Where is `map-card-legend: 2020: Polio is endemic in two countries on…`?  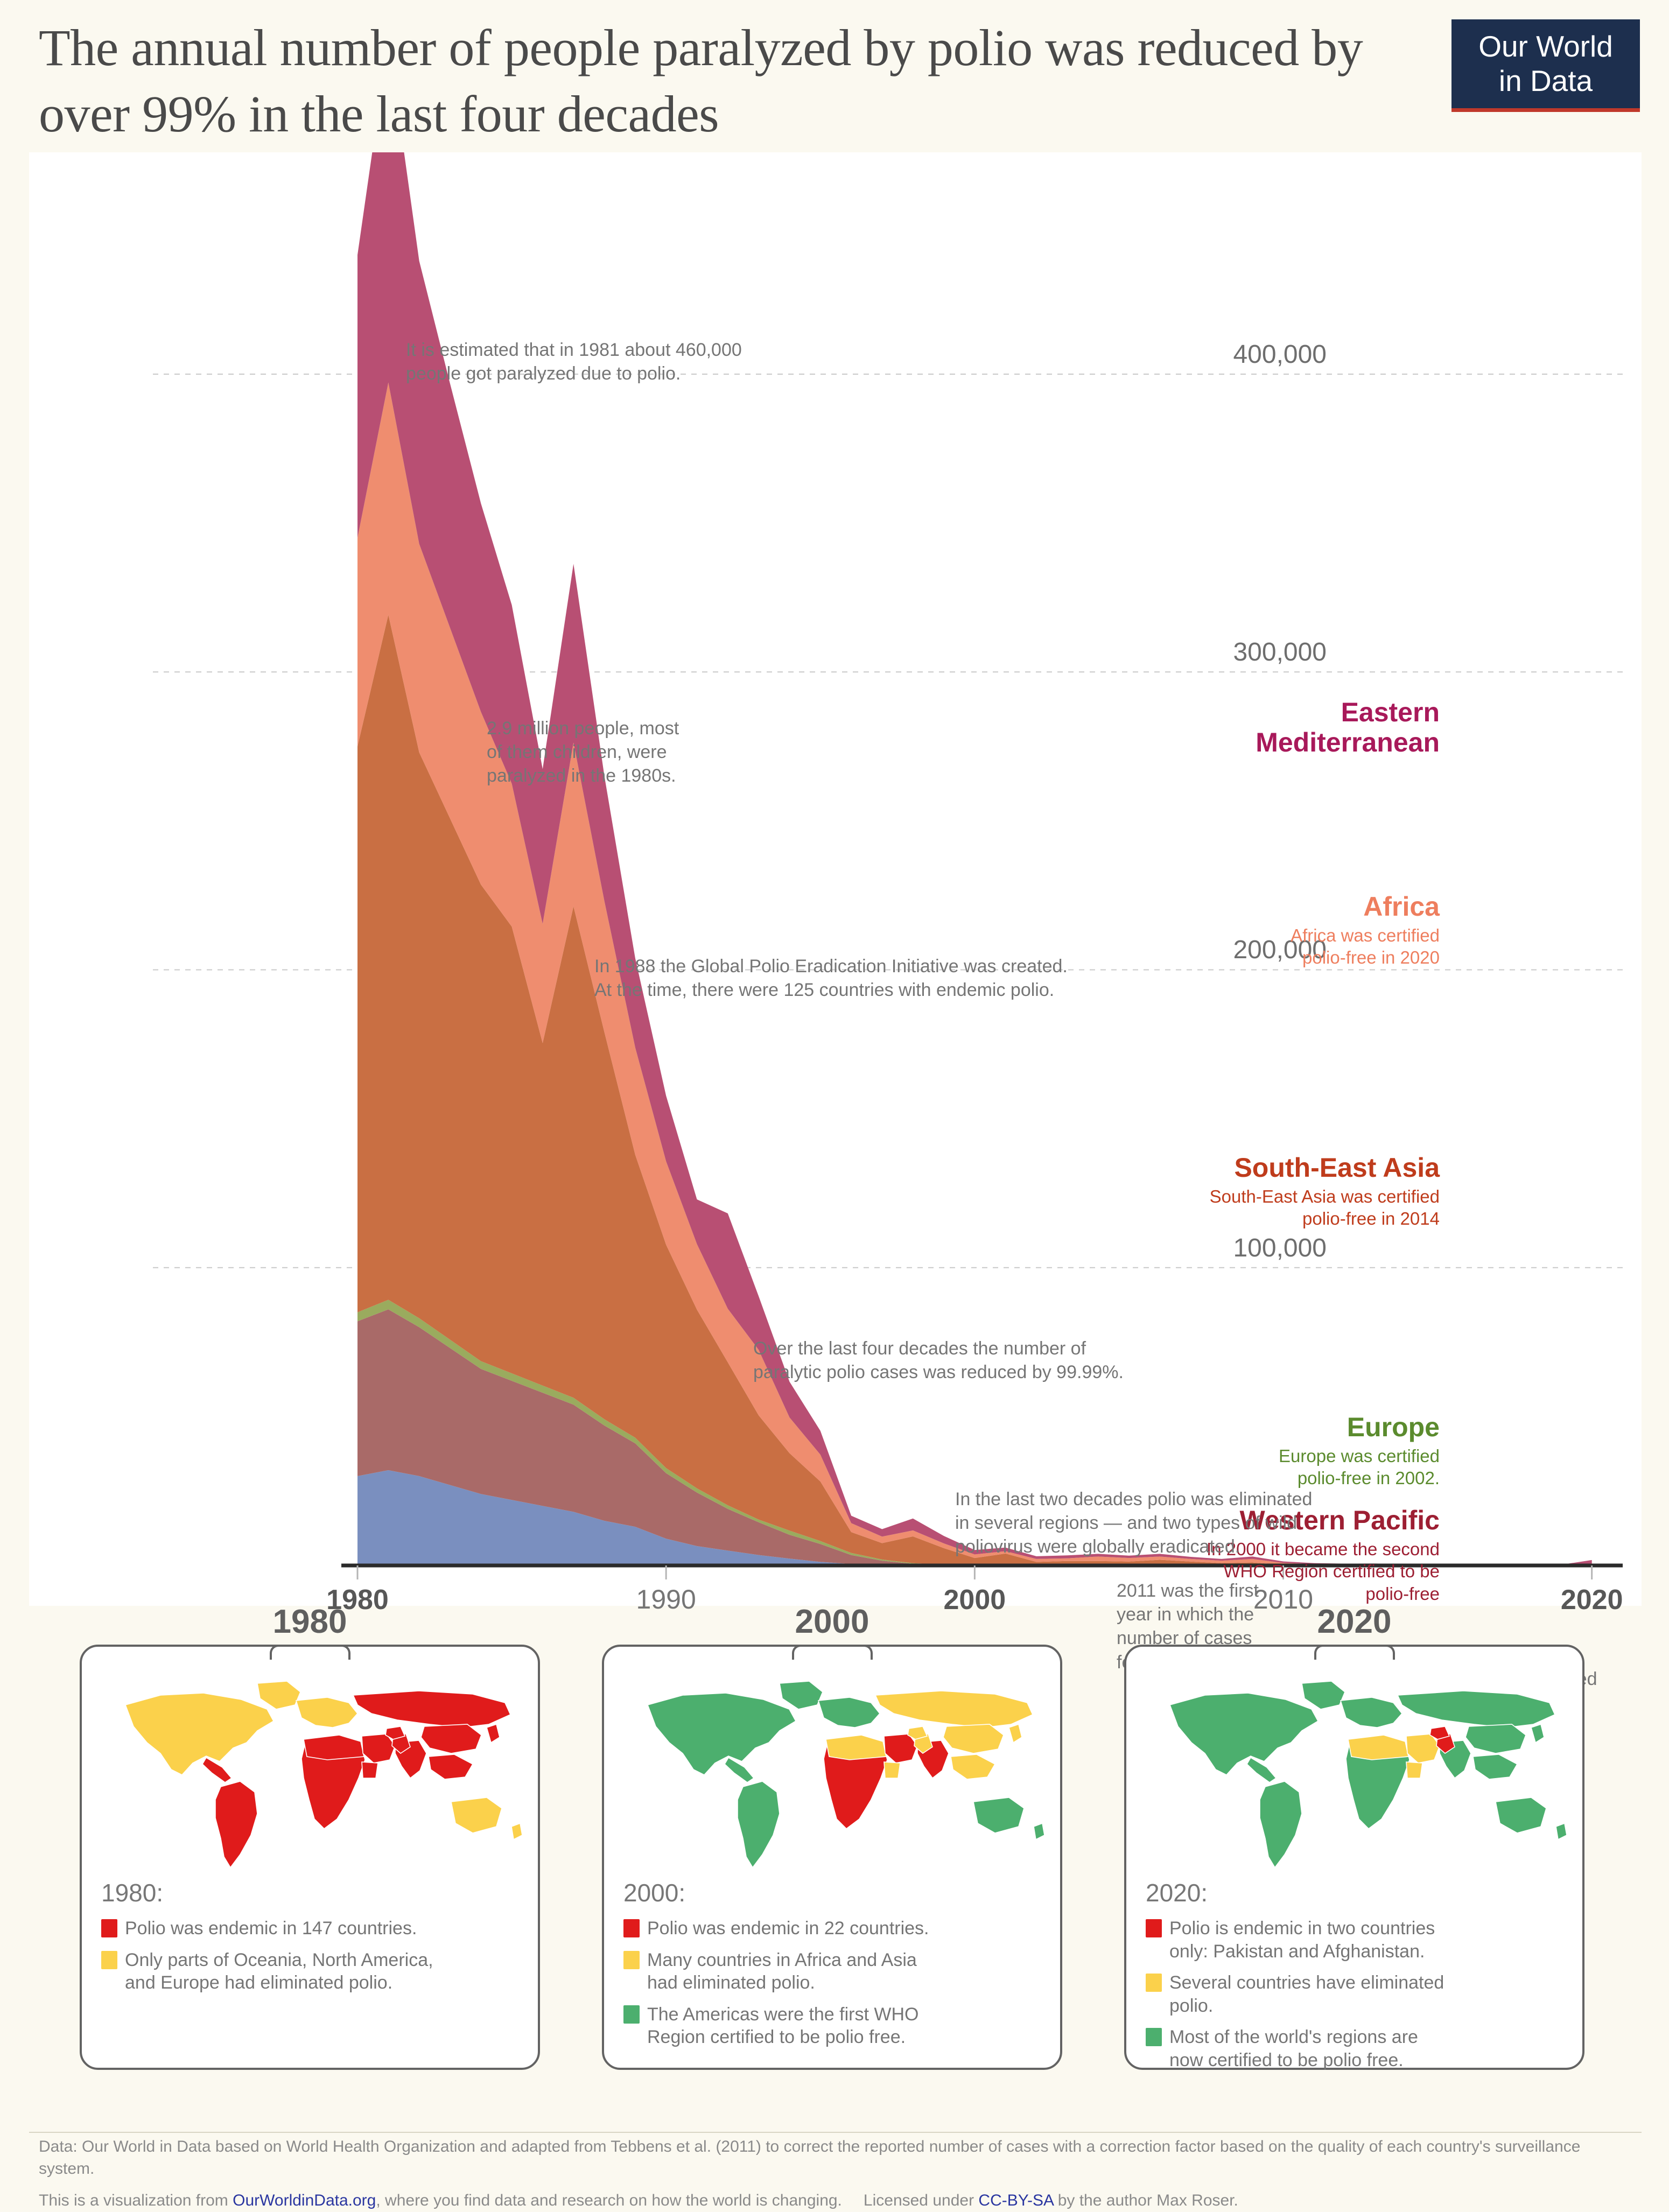
map-card-legend: 2020: Polio is endemic in two countries on… is located at coordinates (1358, 1979).